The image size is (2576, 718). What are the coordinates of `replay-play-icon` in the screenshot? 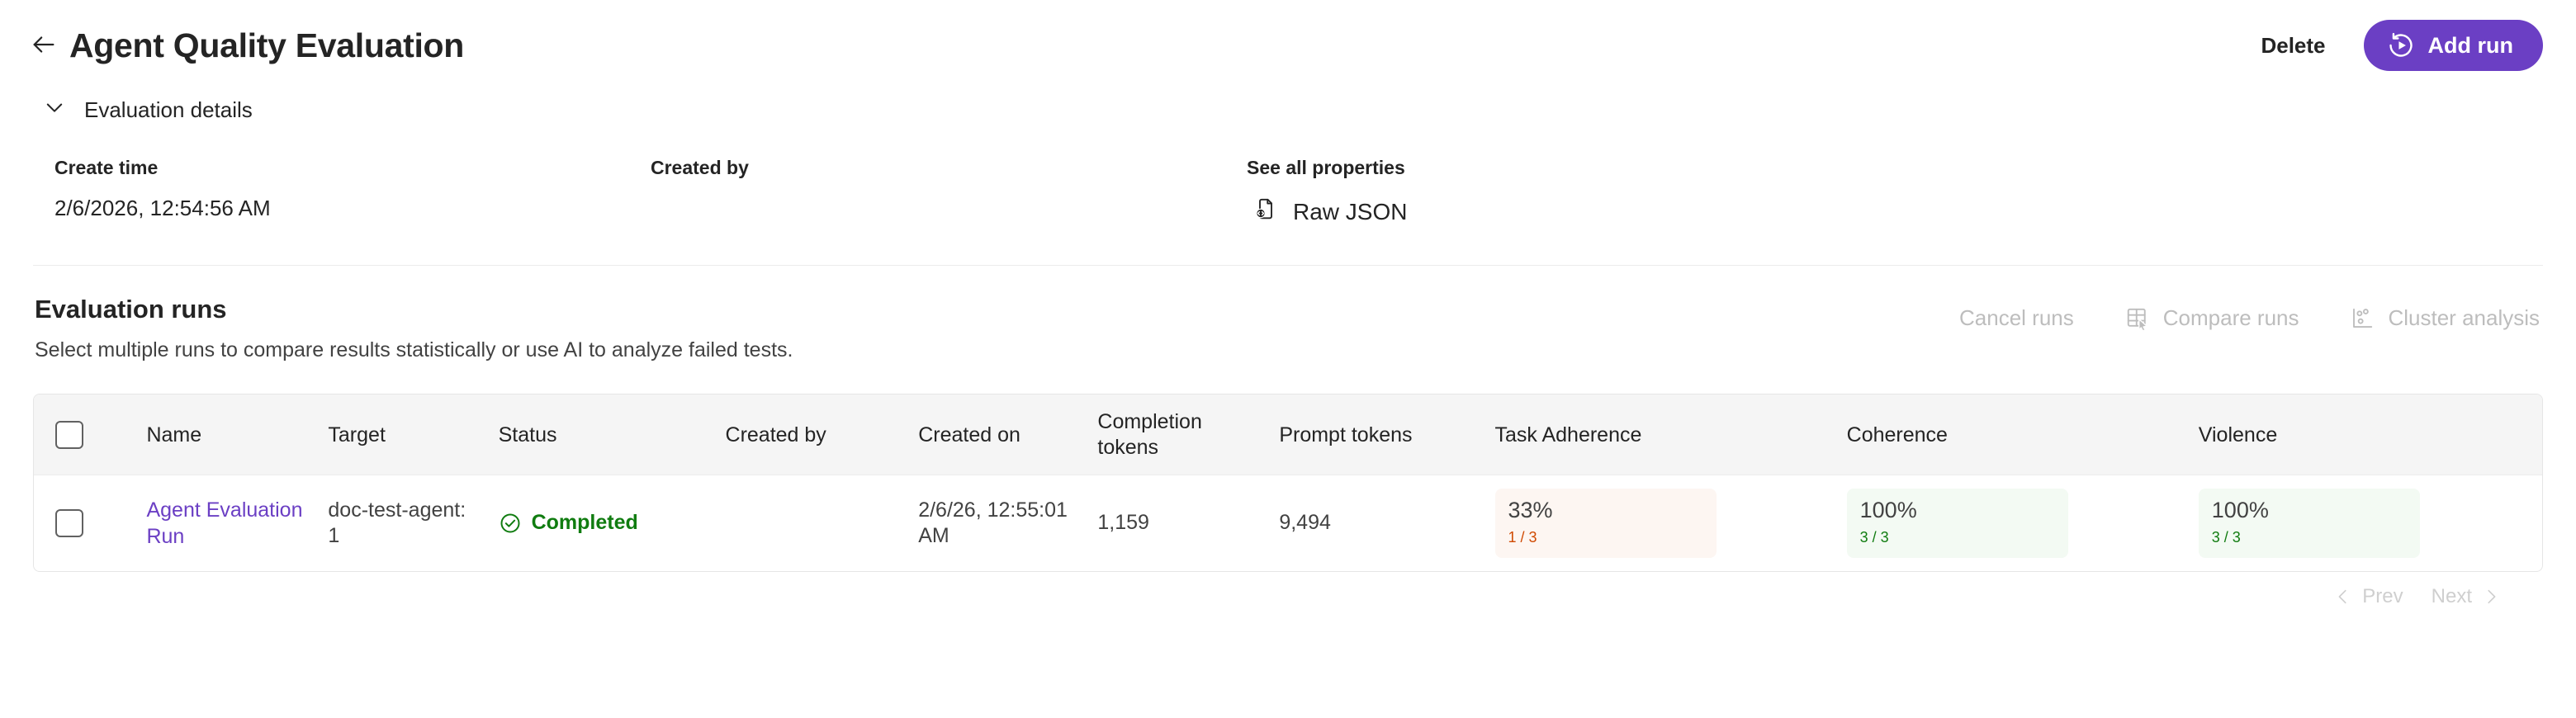 It's located at (2401, 45).